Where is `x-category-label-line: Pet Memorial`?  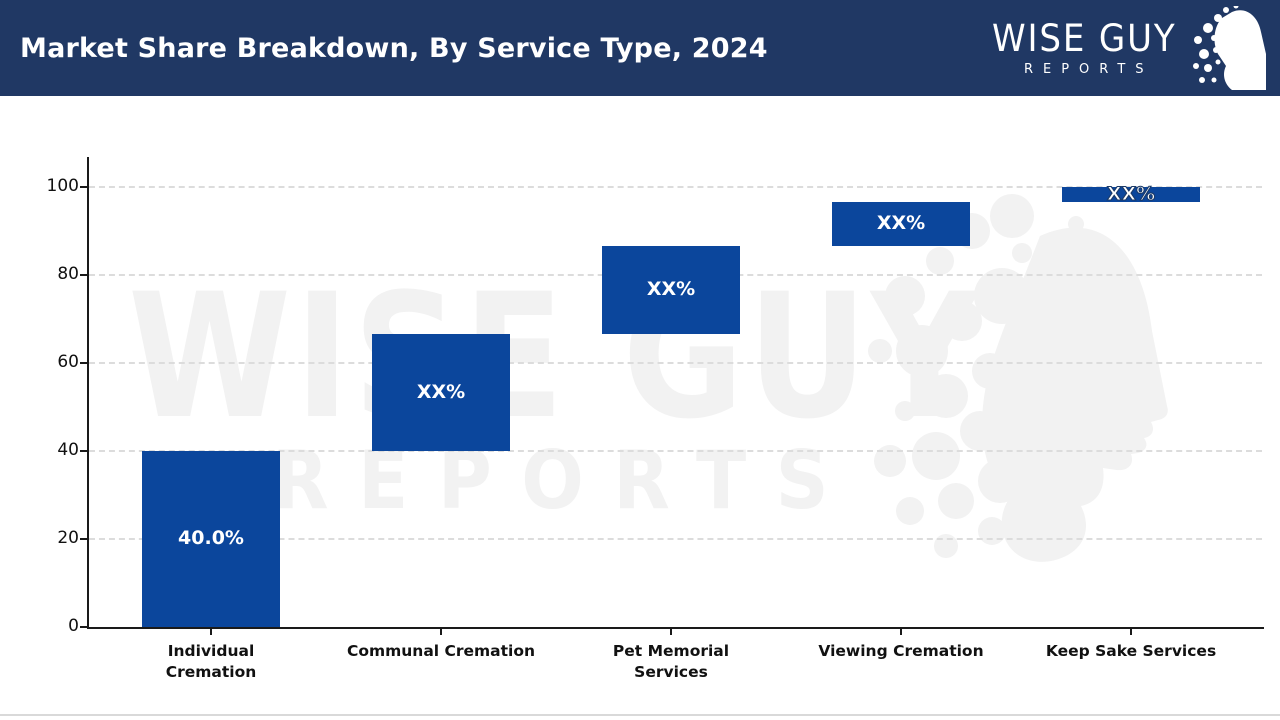 x-category-label-line: Pet Memorial is located at coordinates (671, 651).